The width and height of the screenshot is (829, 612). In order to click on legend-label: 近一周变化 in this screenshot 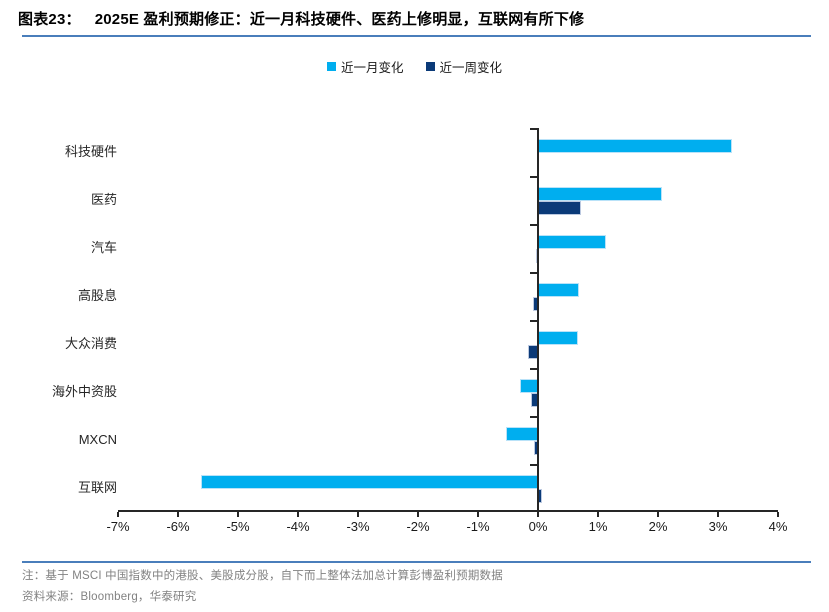, I will do `click(471, 68)`.